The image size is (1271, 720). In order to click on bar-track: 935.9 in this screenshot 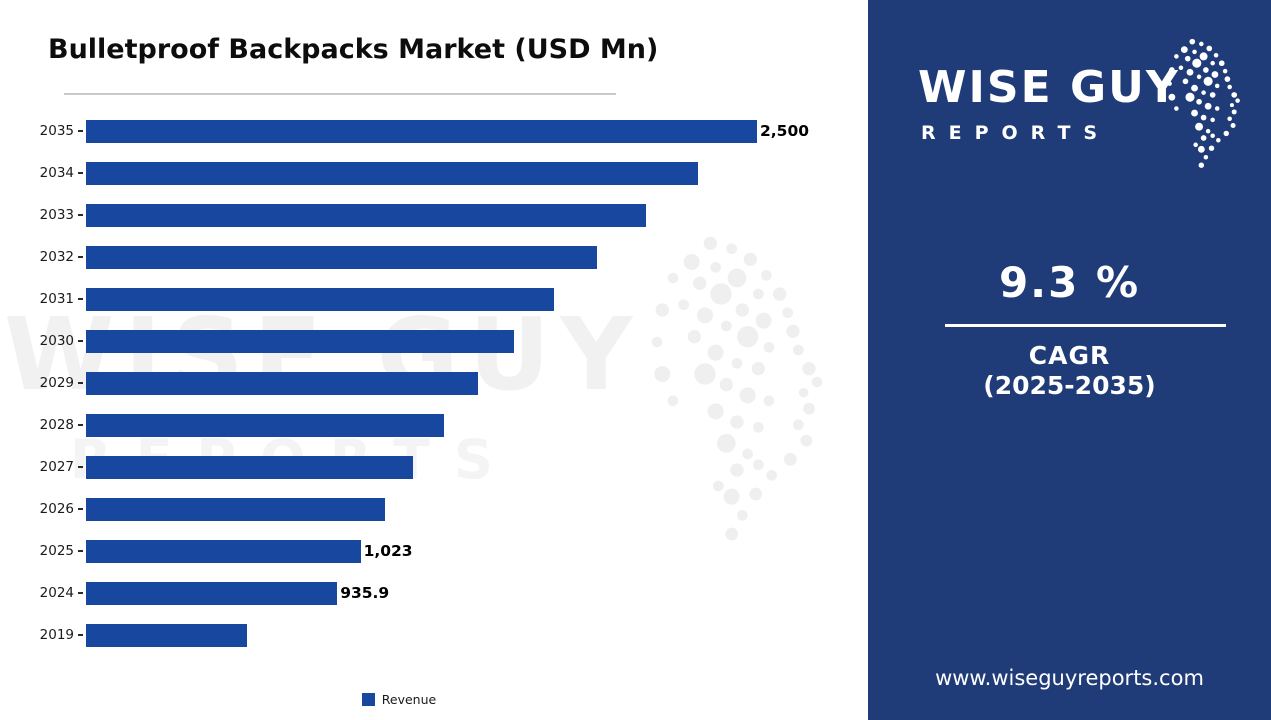, I will do `click(421, 593)`.